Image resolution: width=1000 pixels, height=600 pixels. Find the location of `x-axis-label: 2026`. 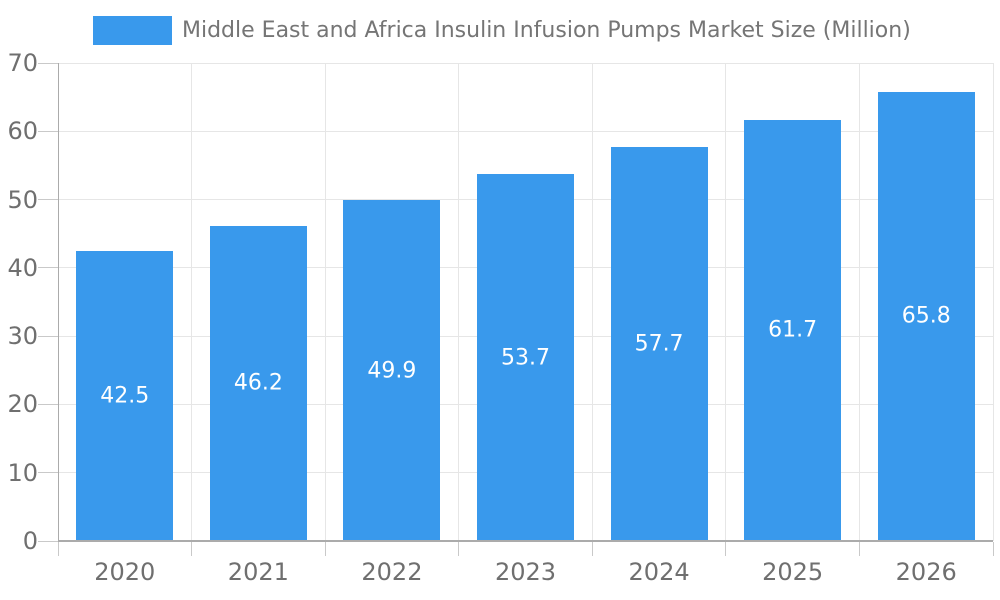

x-axis-label: 2026 is located at coordinates (926, 572).